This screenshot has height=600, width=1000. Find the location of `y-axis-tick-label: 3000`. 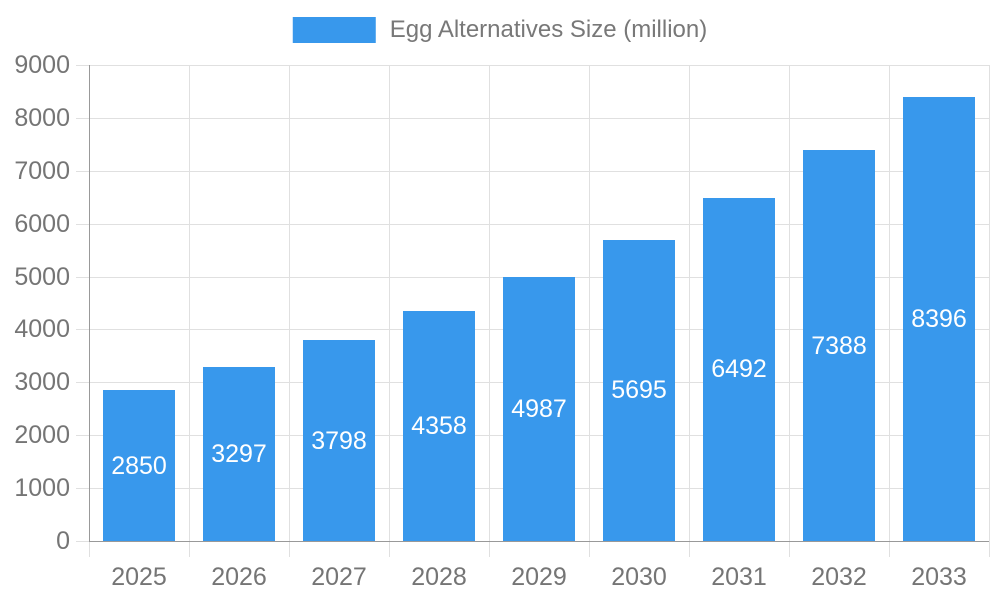

y-axis-tick-label: 3000 is located at coordinates (42, 382).